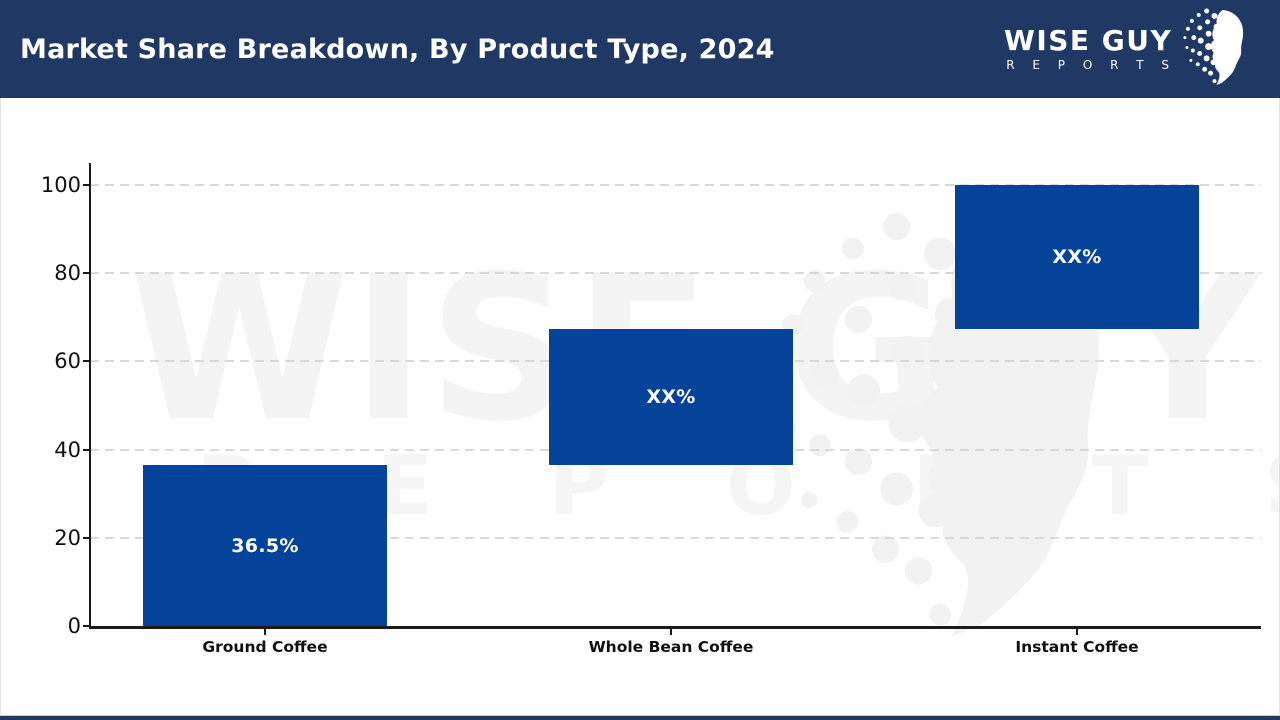  What do you see at coordinates (67, 537) in the screenshot?
I see `y-tick-label-20: 20` at bounding box center [67, 537].